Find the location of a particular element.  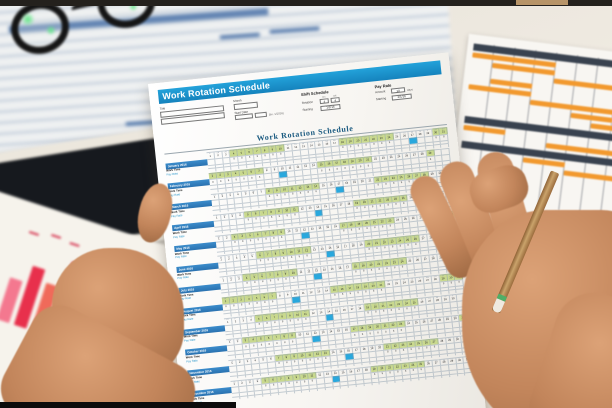

start-date-note: (ex. 1/2016) is located at coordinates (276, 113).